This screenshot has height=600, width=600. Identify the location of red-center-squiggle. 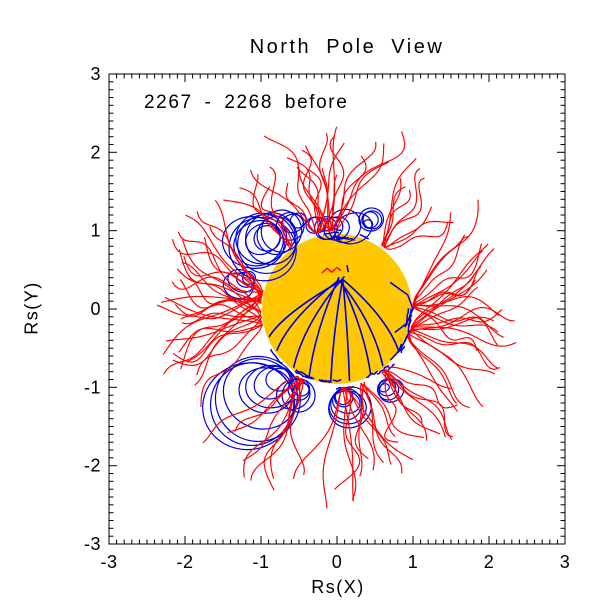
(331, 270).